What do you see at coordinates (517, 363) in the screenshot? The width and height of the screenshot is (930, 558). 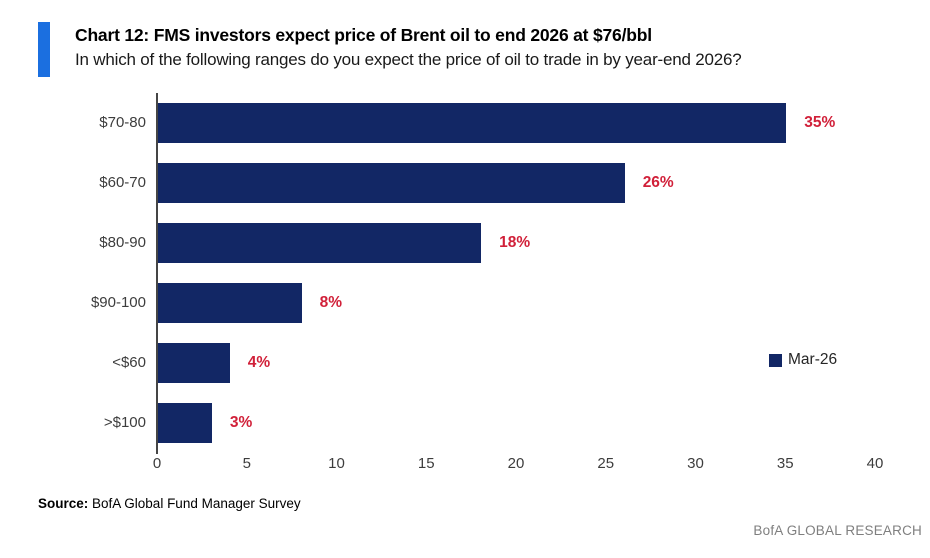 I see `bar-row: 4%` at bounding box center [517, 363].